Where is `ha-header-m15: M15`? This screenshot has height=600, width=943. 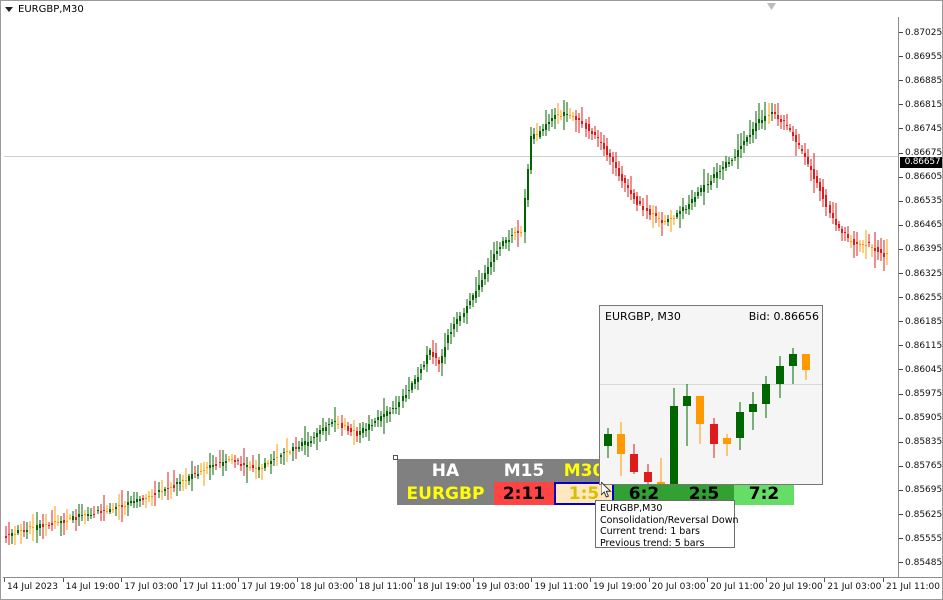 ha-header-m15: M15 is located at coordinates (524, 470).